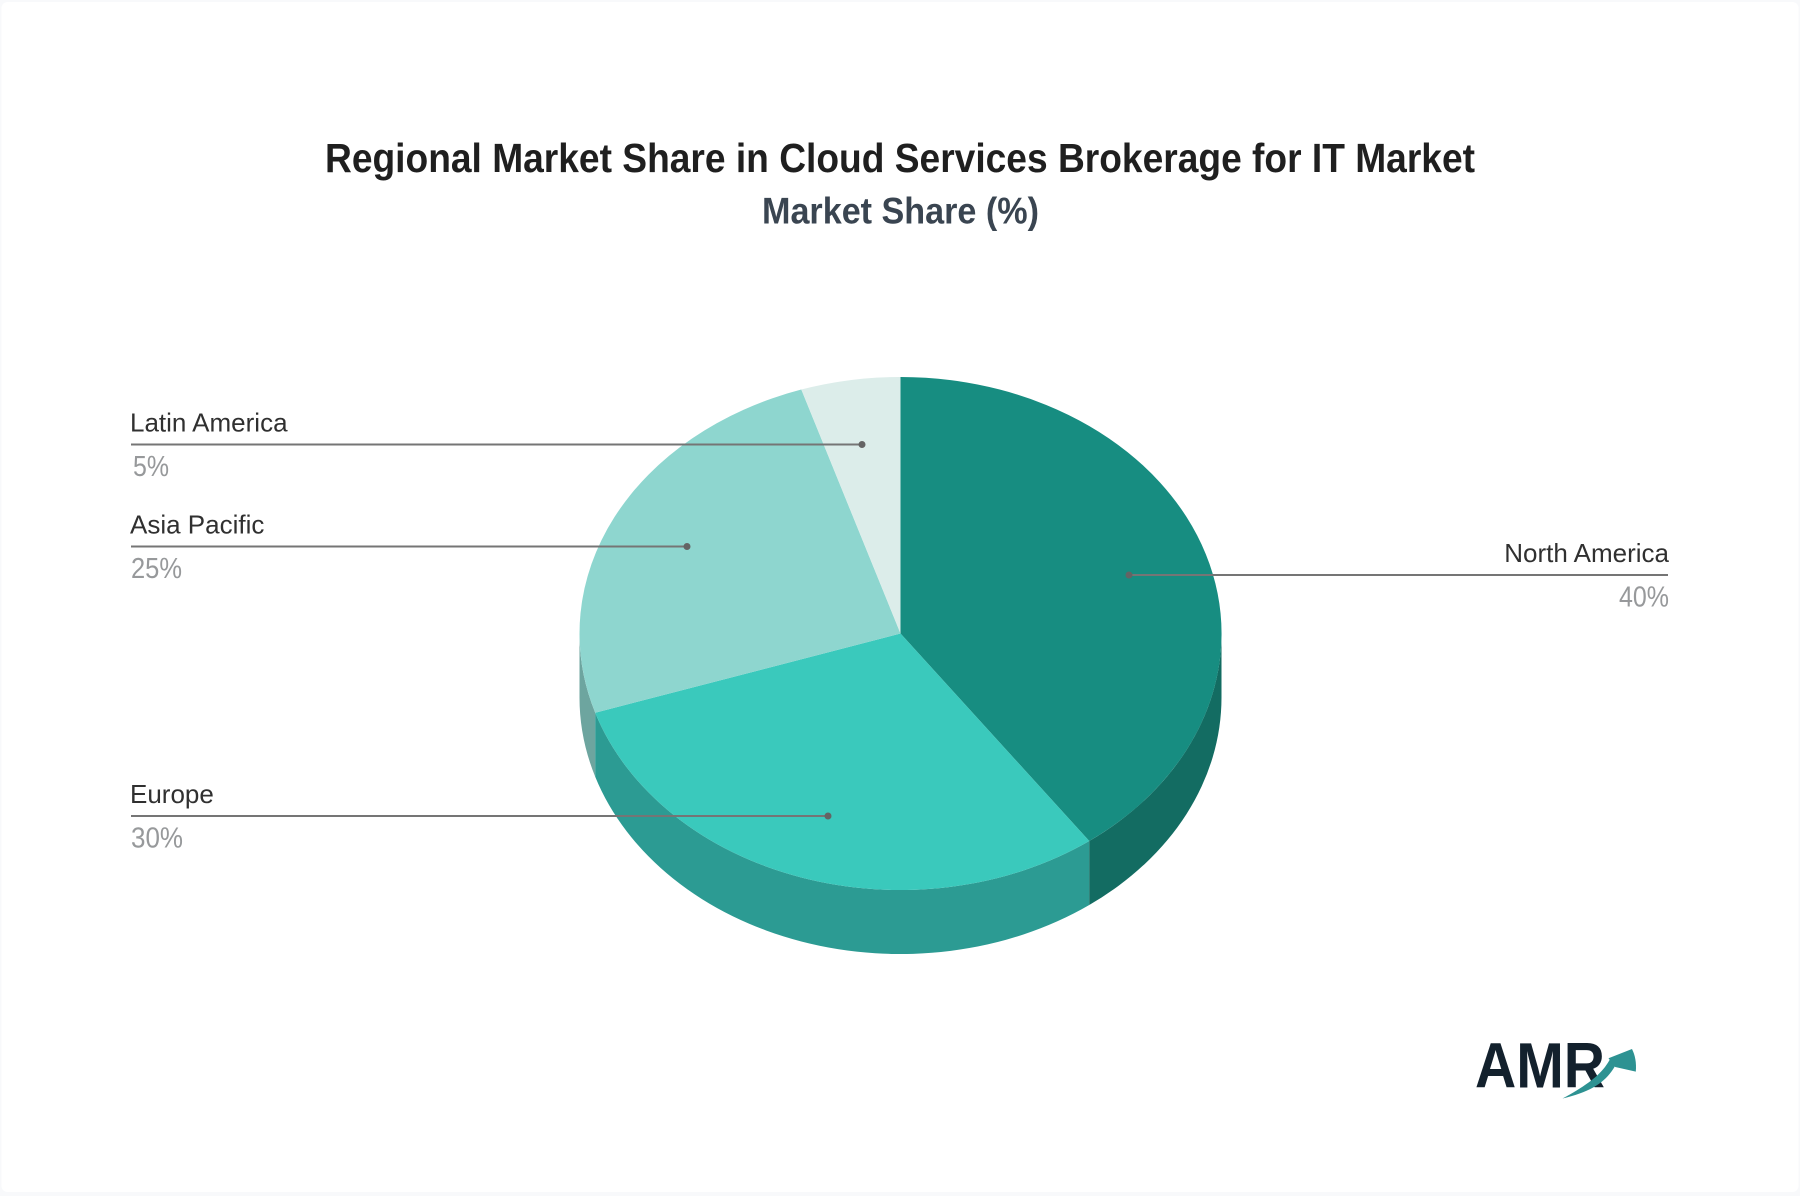 The image size is (1800, 1196). What do you see at coordinates (197, 525) in the screenshot?
I see `svg-text: Asia Pacific` at bounding box center [197, 525].